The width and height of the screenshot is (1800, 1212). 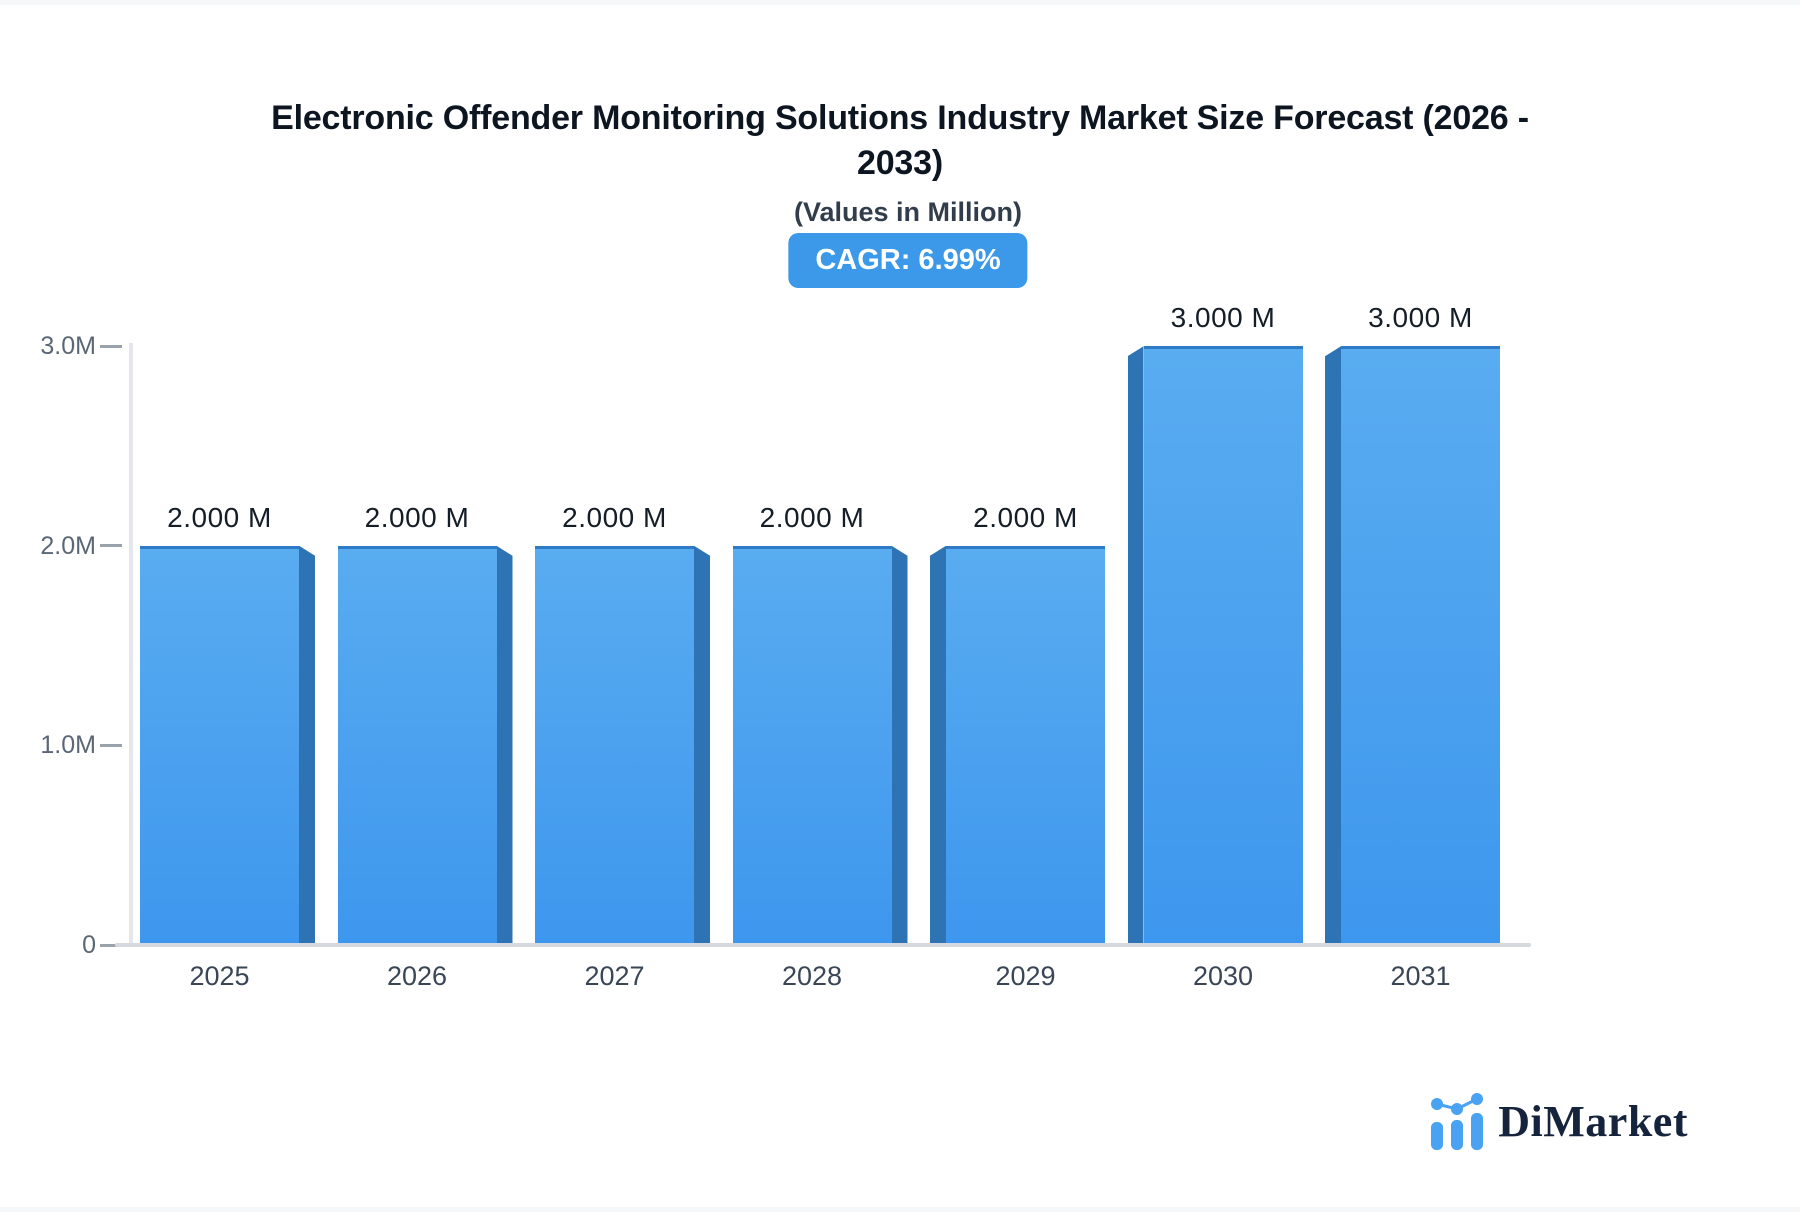 I want to click on x-axis-label: 2031, so click(x=1420, y=976).